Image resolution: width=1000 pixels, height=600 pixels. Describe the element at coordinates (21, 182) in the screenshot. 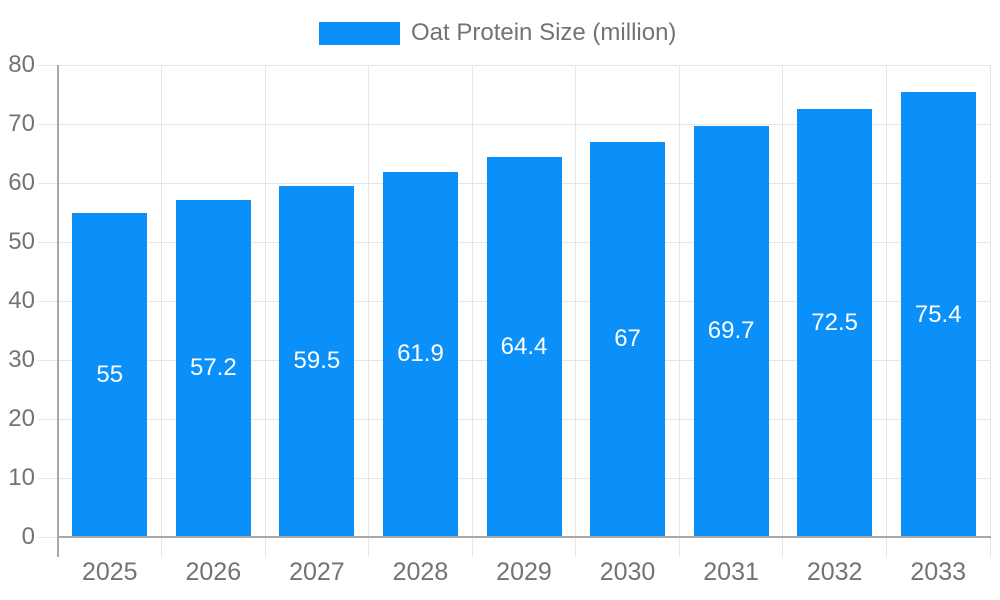

I see `y-tick-label: 60` at that location.